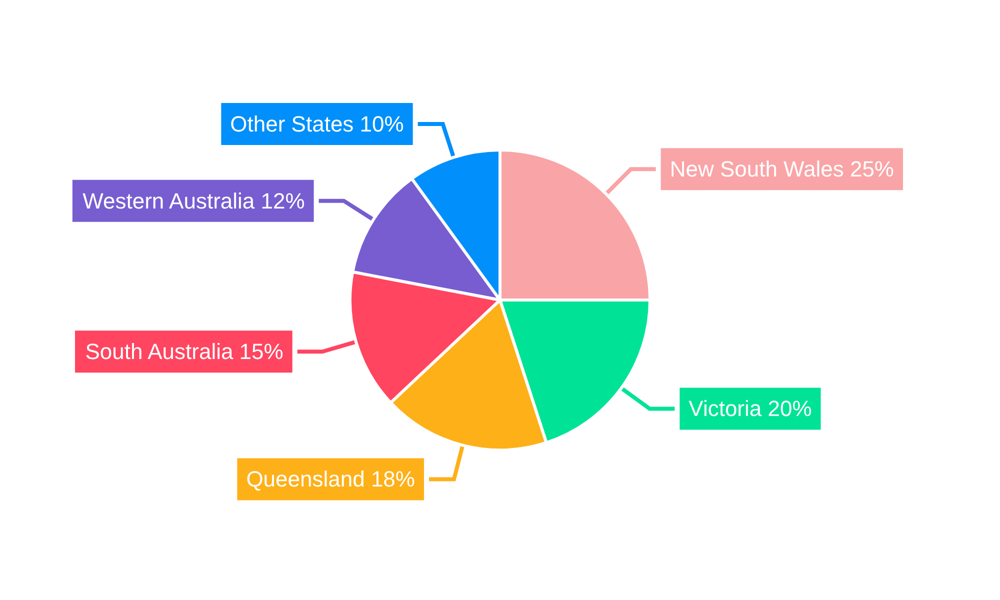 The height and width of the screenshot is (600, 1000). What do you see at coordinates (169, 201) in the screenshot?
I see `slice-label: Western Australia` at bounding box center [169, 201].